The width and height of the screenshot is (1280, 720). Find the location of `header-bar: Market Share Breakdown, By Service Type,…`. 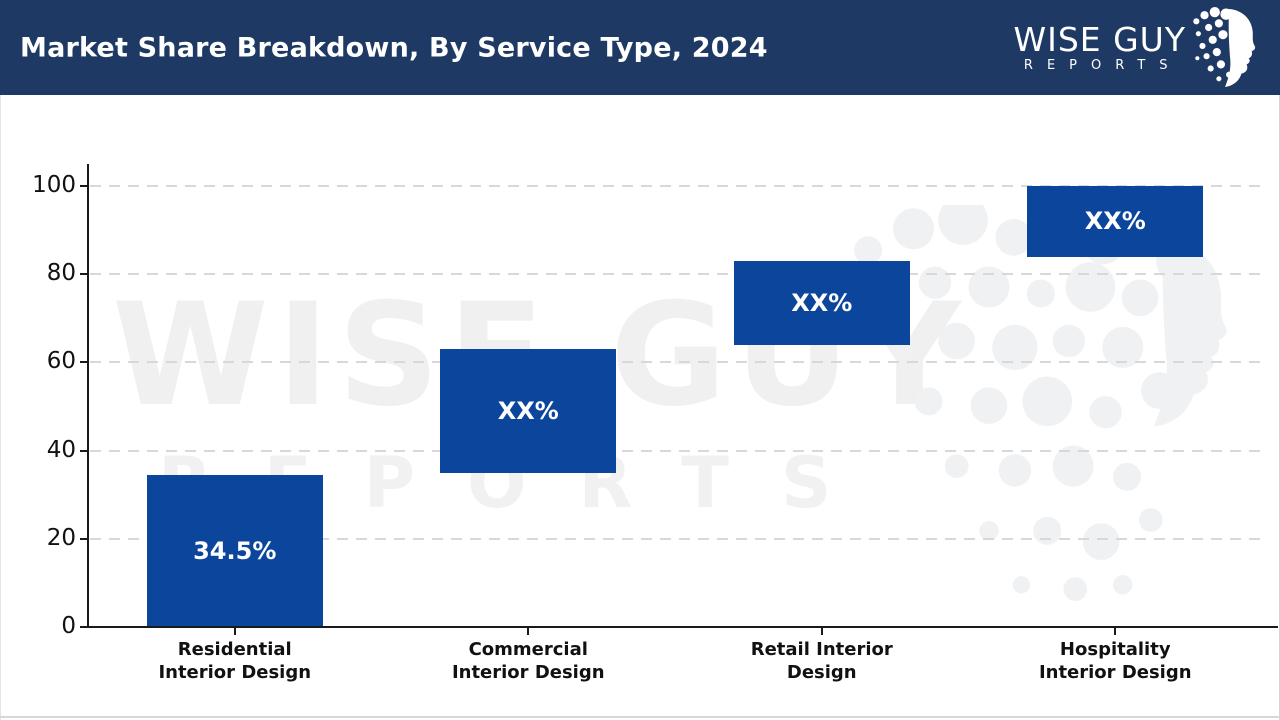

header-bar: Market Share Breakdown, By Service Type,… is located at coordinates (640, 47).